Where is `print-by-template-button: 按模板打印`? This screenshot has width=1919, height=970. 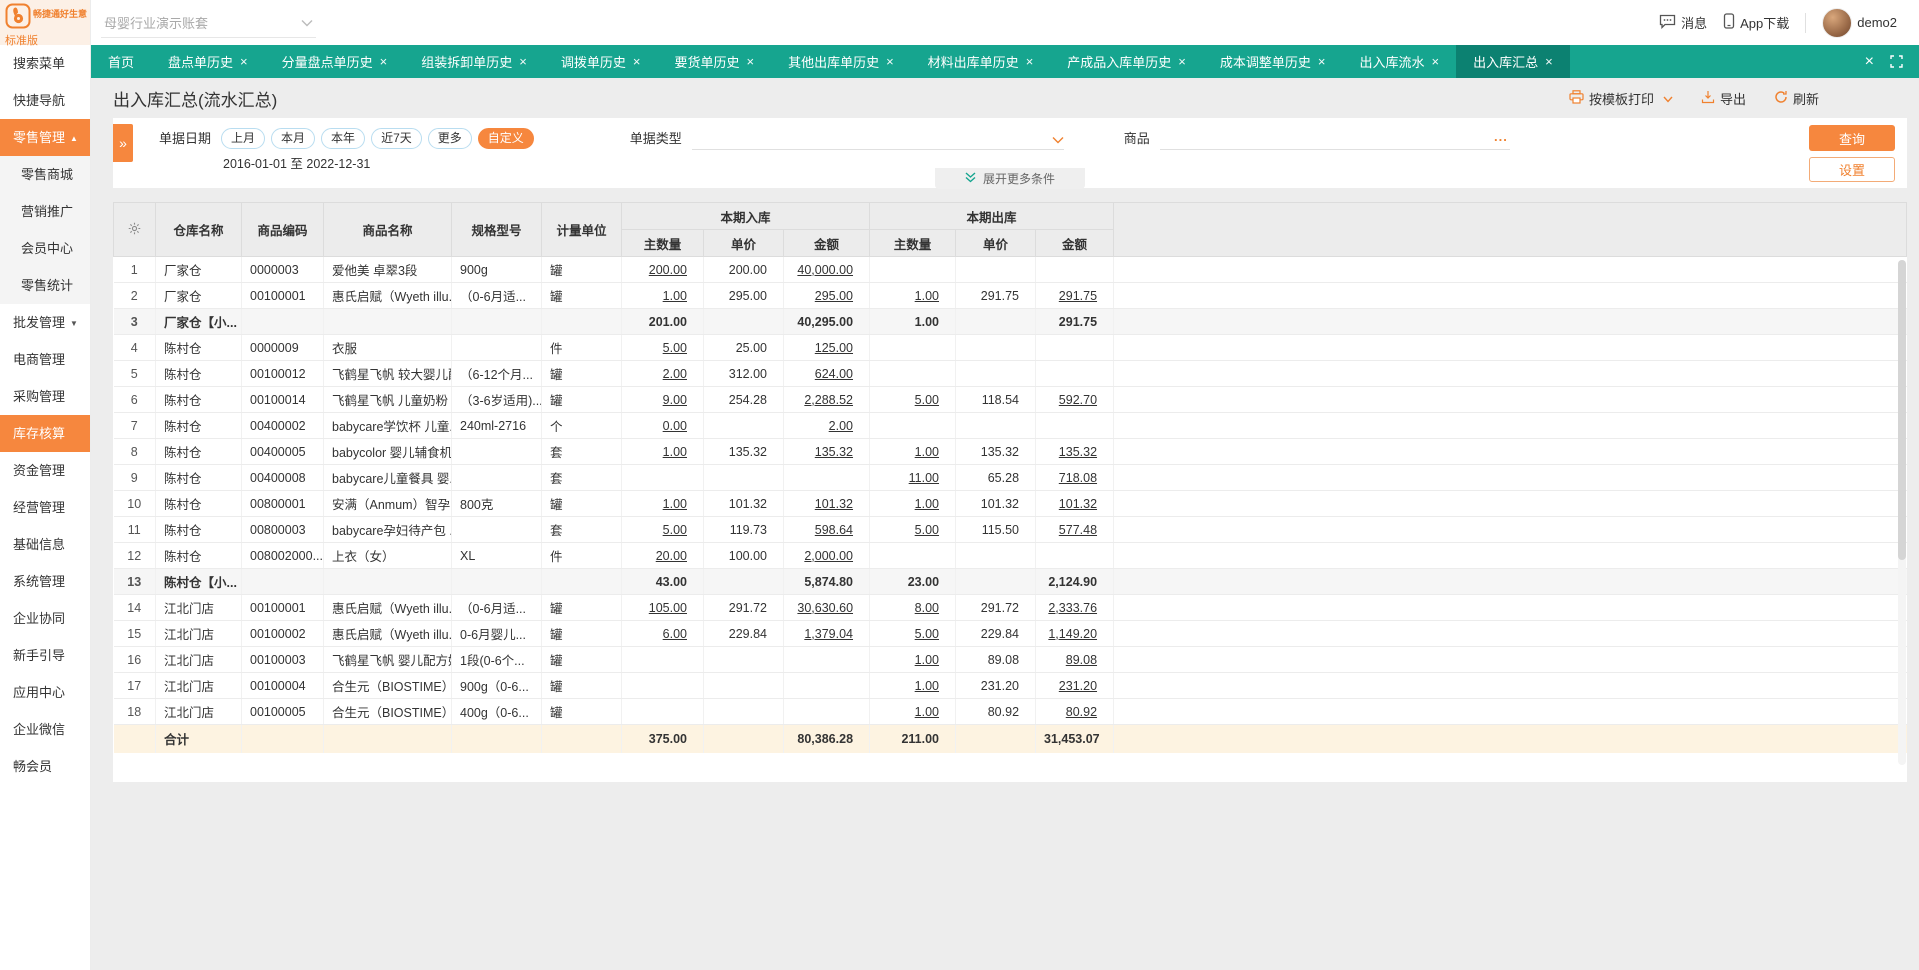
print-by-template-button: 按模板打印 is located at coordinates (1621, 98).